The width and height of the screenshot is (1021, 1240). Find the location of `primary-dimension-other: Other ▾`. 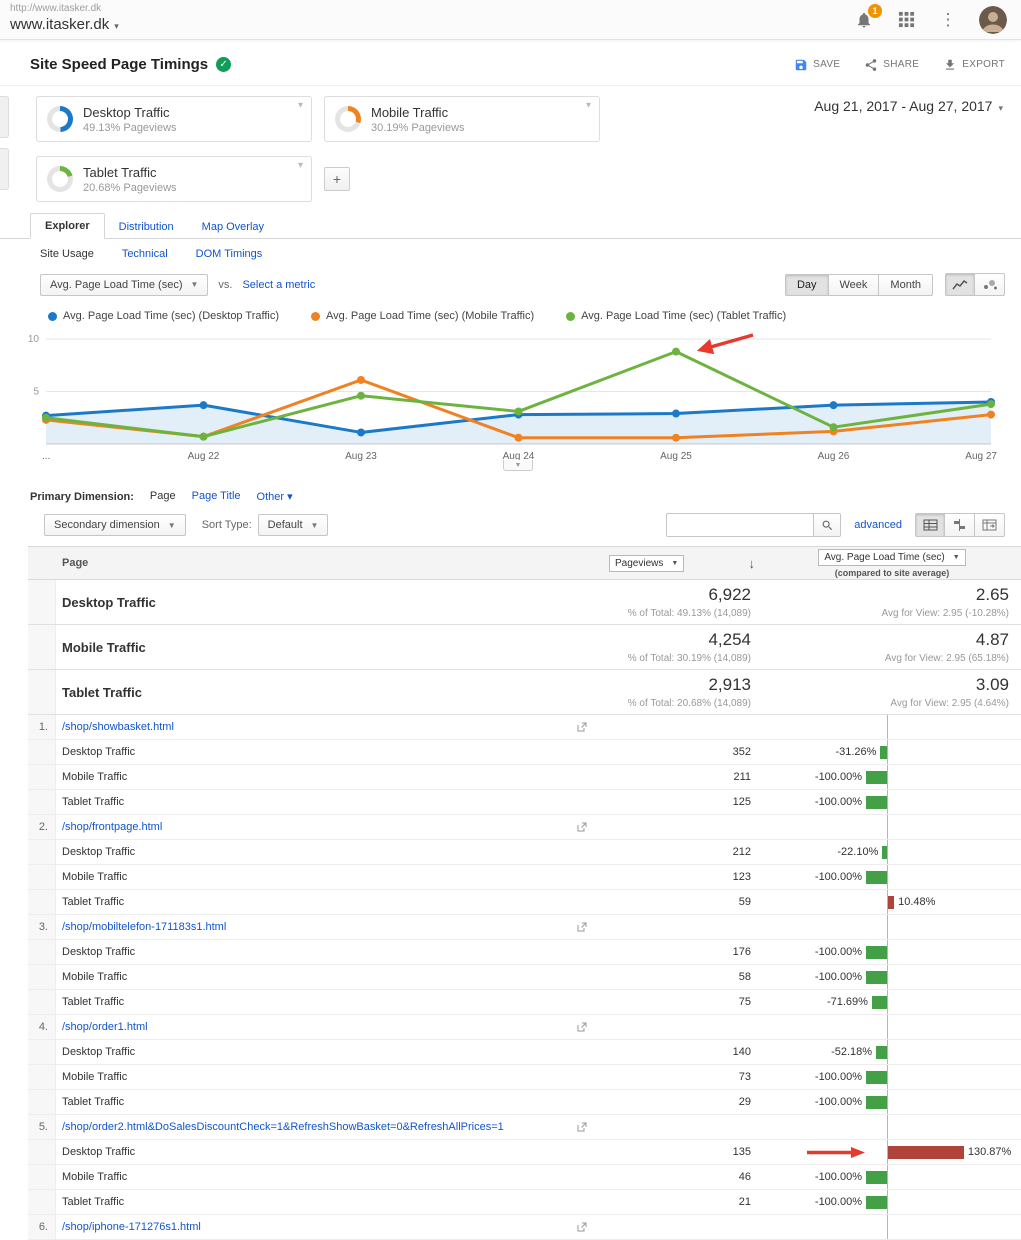

primary-dimension-other: Other ▾ is located at coordinates (274, 497).